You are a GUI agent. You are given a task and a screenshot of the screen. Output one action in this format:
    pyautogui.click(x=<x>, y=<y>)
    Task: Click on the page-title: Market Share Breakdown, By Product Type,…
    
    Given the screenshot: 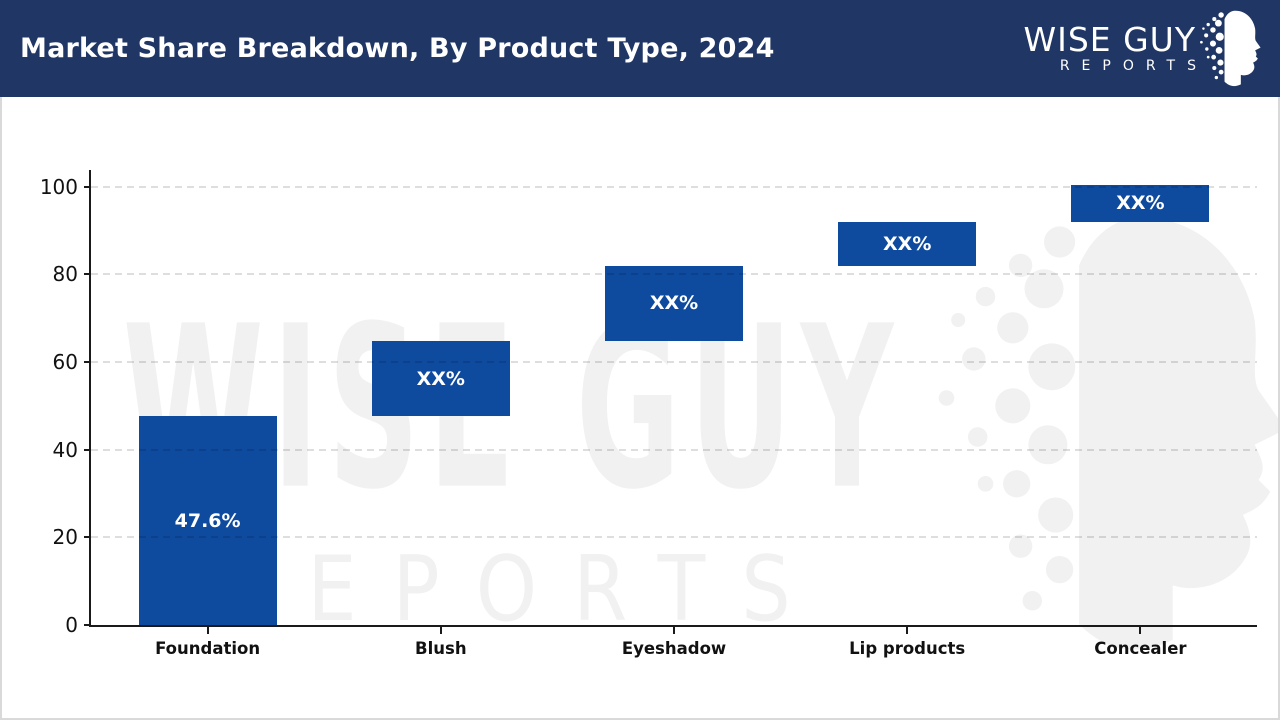 What is the action you would take?
    pyautogui.click(x=397, y=48)
    